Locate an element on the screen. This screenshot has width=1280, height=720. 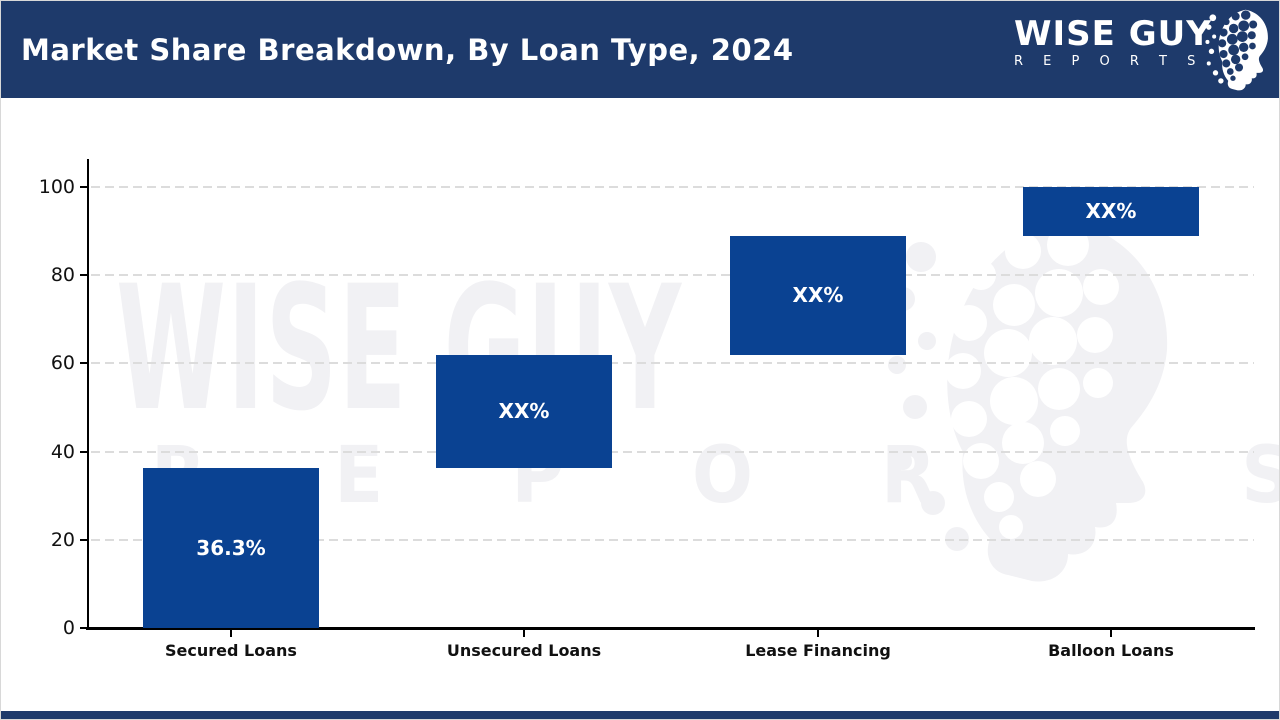
y-axis-line is located at coordinates (88, 394).